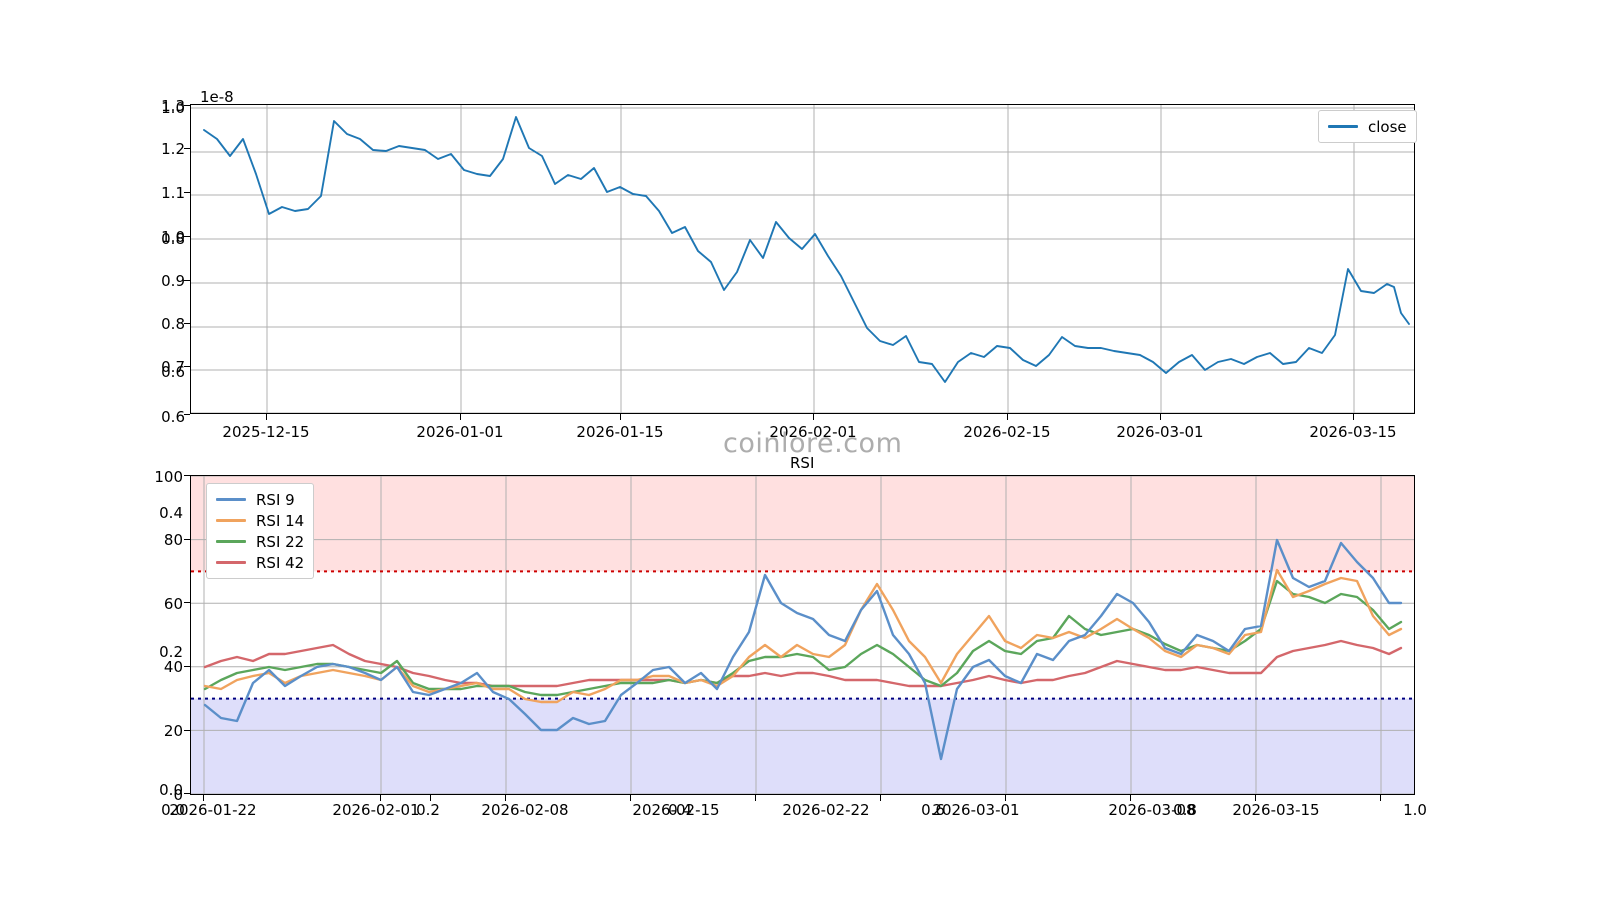 Image resolution: width=1600 pixels, height=900 pixels. Describe the element at coordinates (173, 810) in the screenshot. I see `rsi-xtick-label-numeric: 0.0` at that location.